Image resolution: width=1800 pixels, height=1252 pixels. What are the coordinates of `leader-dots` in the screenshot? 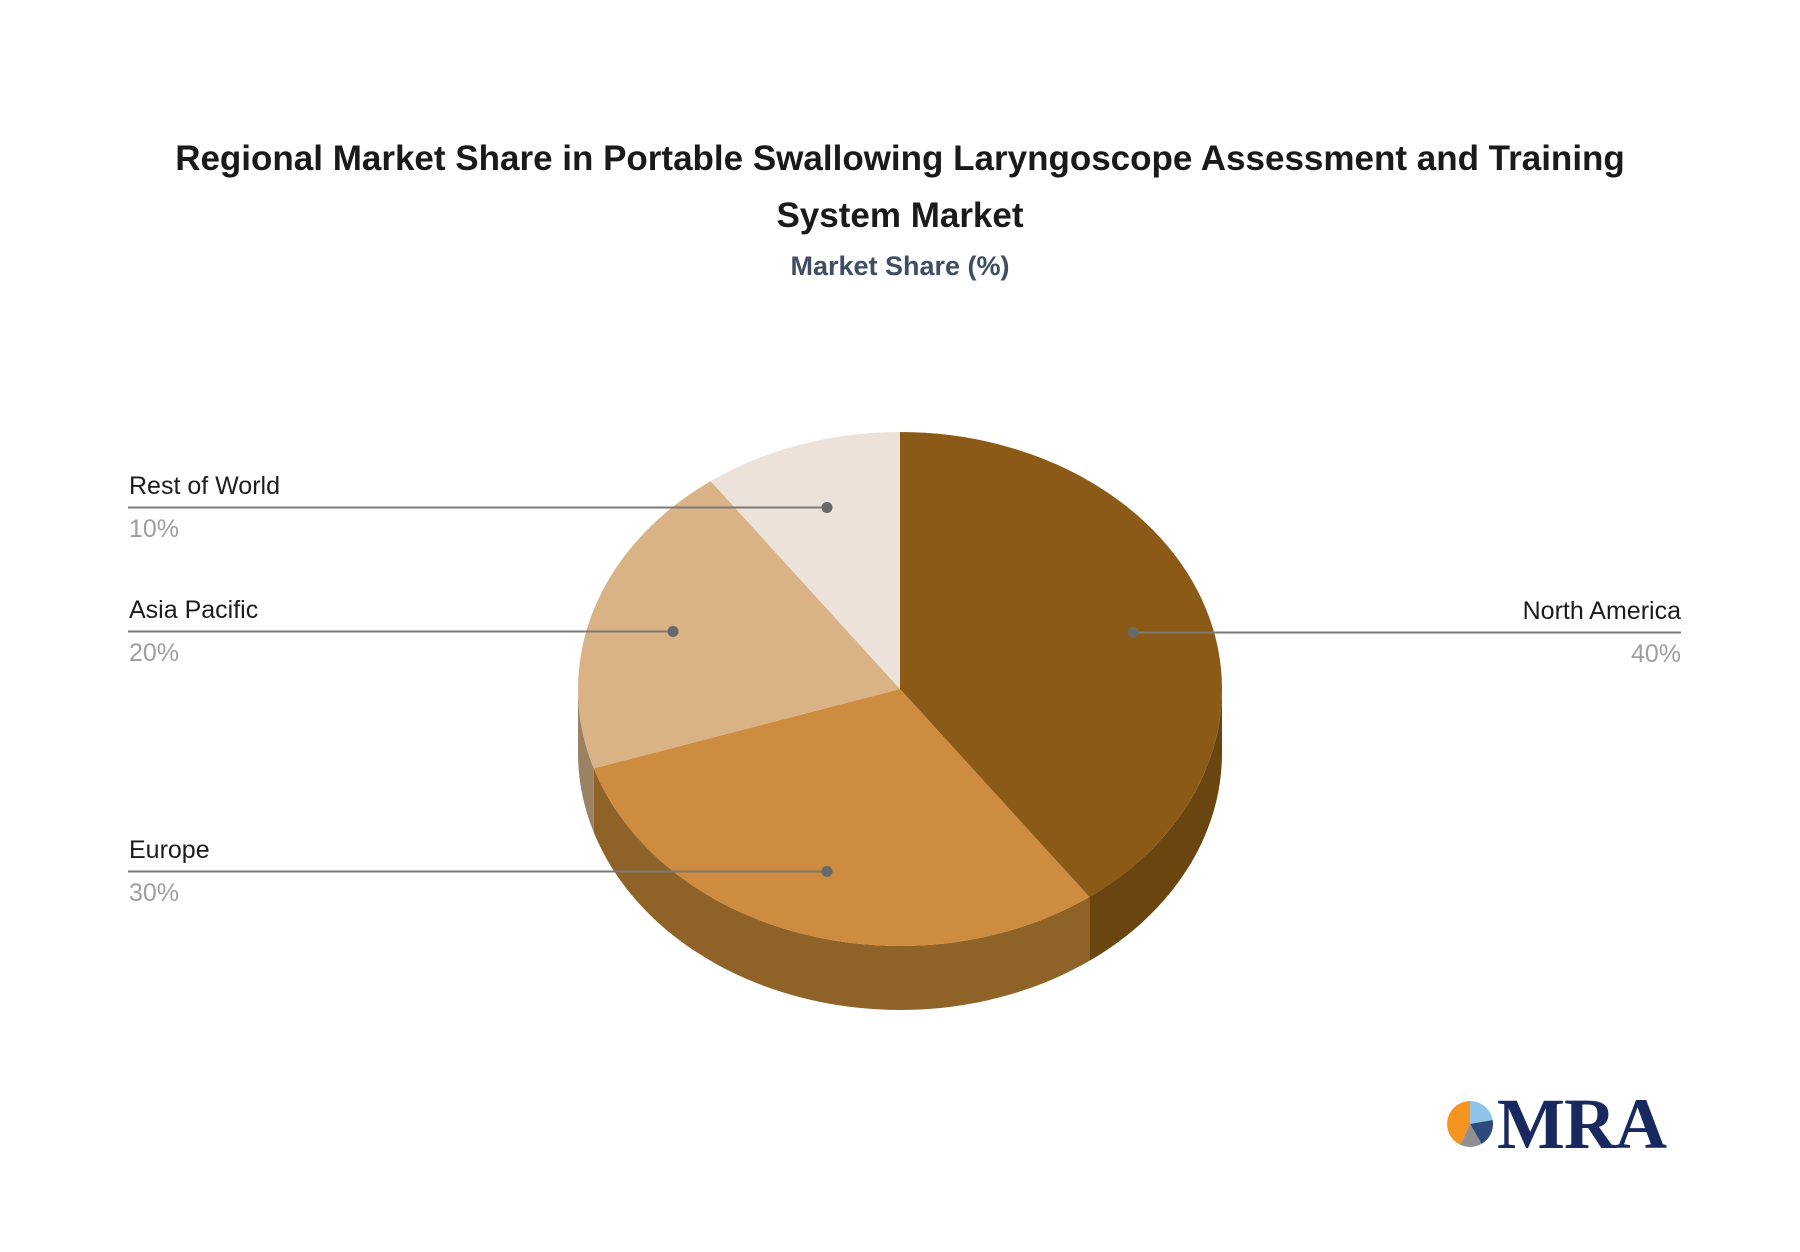 It's located at (903, 689).